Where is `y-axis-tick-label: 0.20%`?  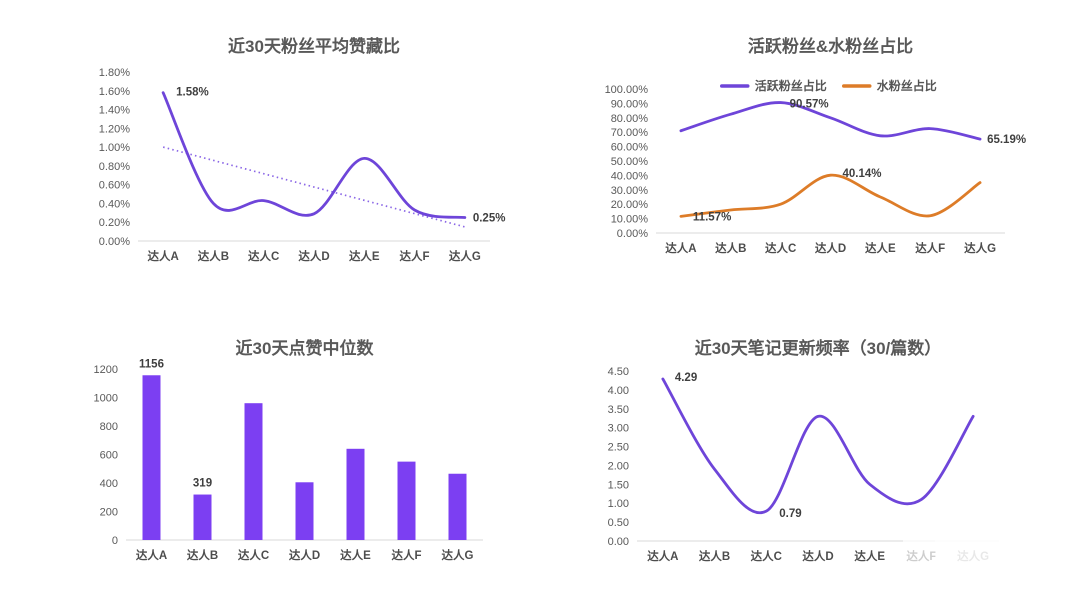
y-axis-tick-label: 0.20% is located at coordinates (114, 223).